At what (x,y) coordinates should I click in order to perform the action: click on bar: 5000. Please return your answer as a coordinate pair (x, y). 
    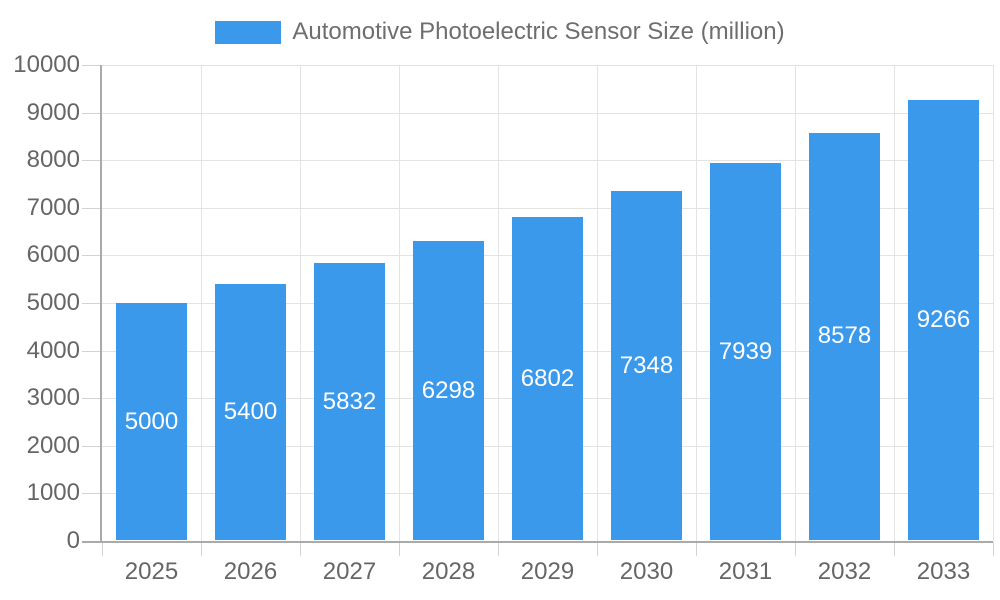
    Looking at the image, I should click on (151, 421).